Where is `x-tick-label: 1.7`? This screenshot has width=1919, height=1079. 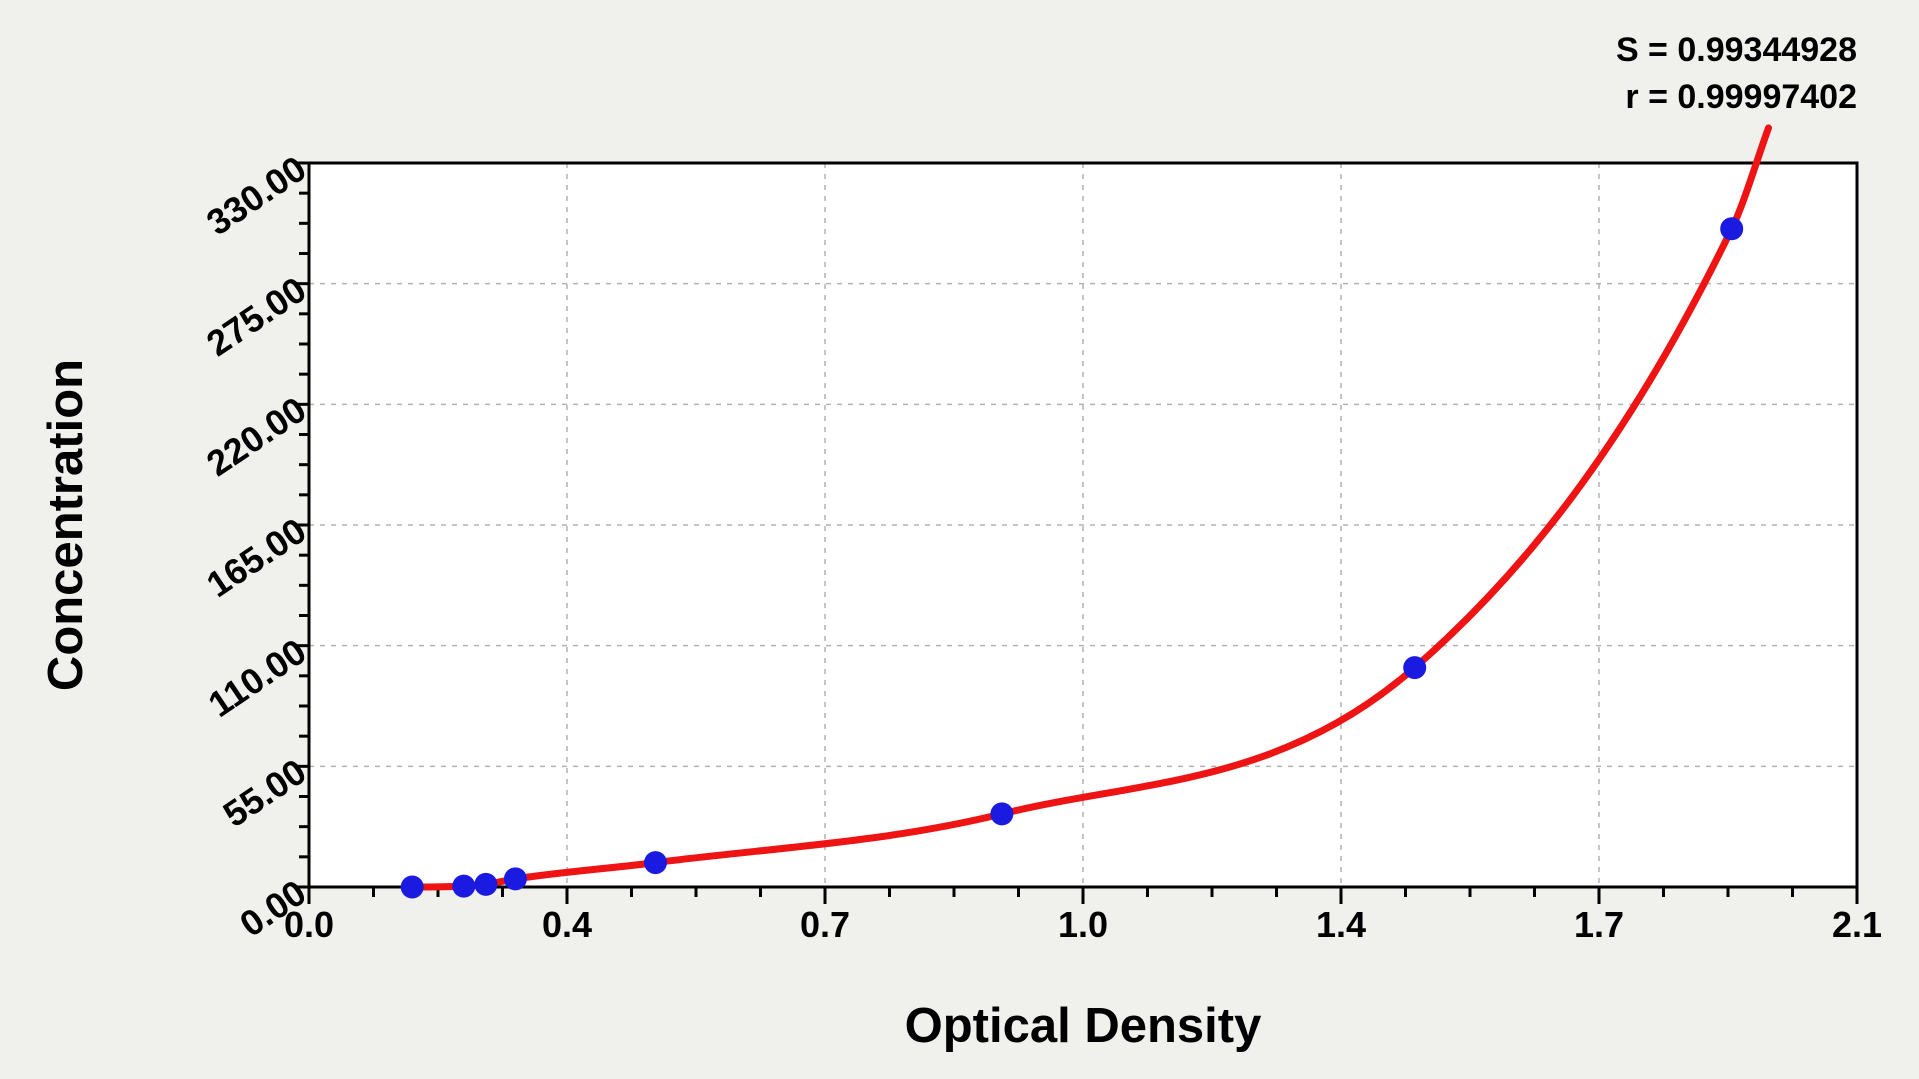 x-tick-label: 1.7 is located at coordinates (1599, 924).